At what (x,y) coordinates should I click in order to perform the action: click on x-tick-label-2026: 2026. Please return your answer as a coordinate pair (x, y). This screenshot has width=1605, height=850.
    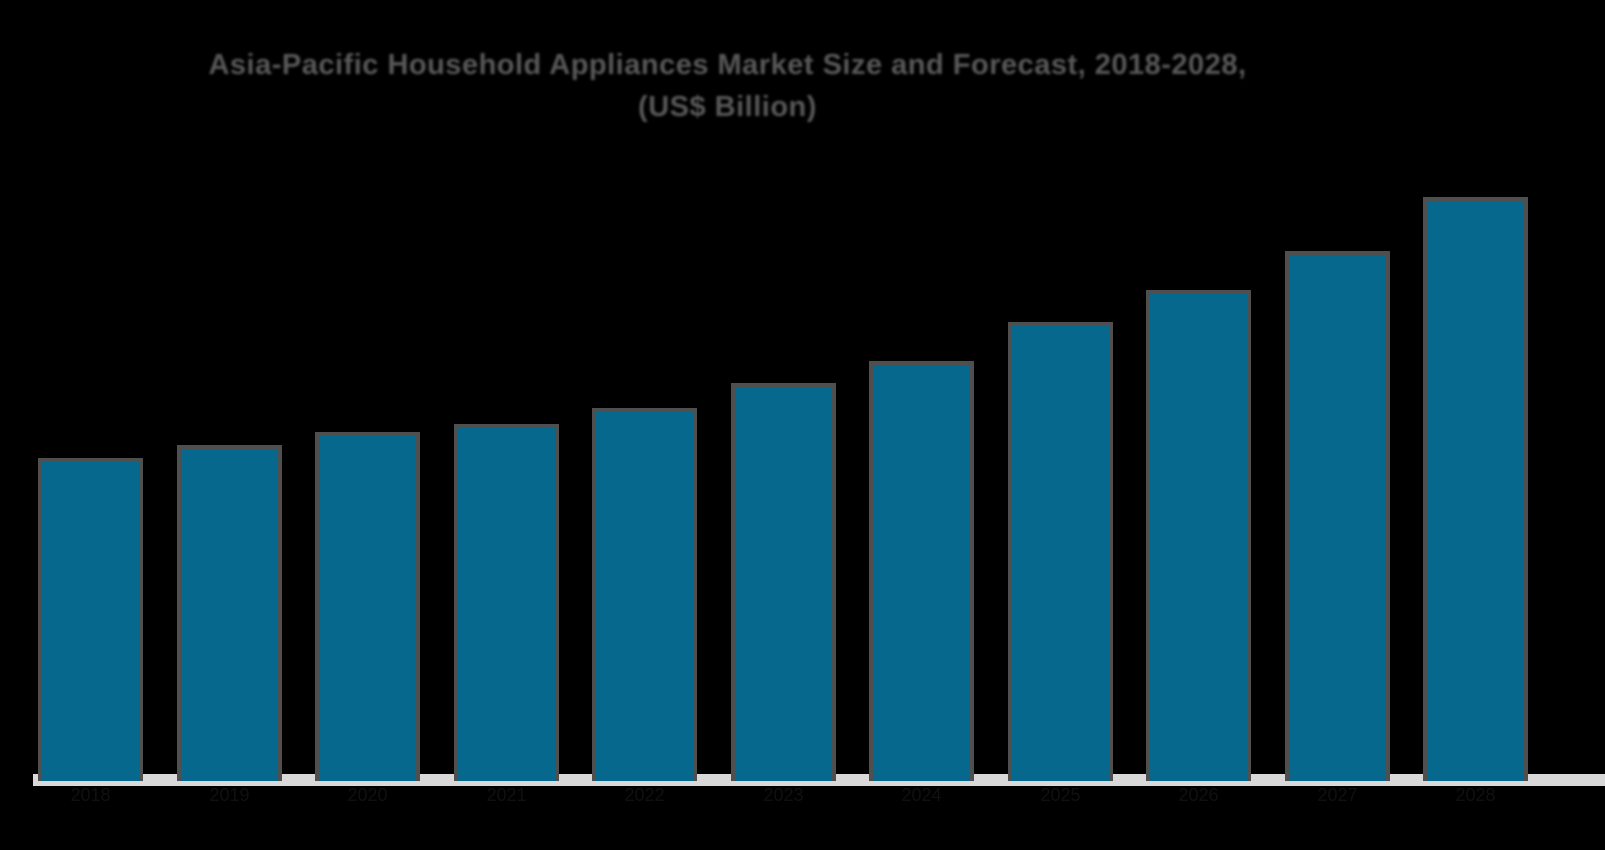
    Looking at the image, I should click on (1198, 795).